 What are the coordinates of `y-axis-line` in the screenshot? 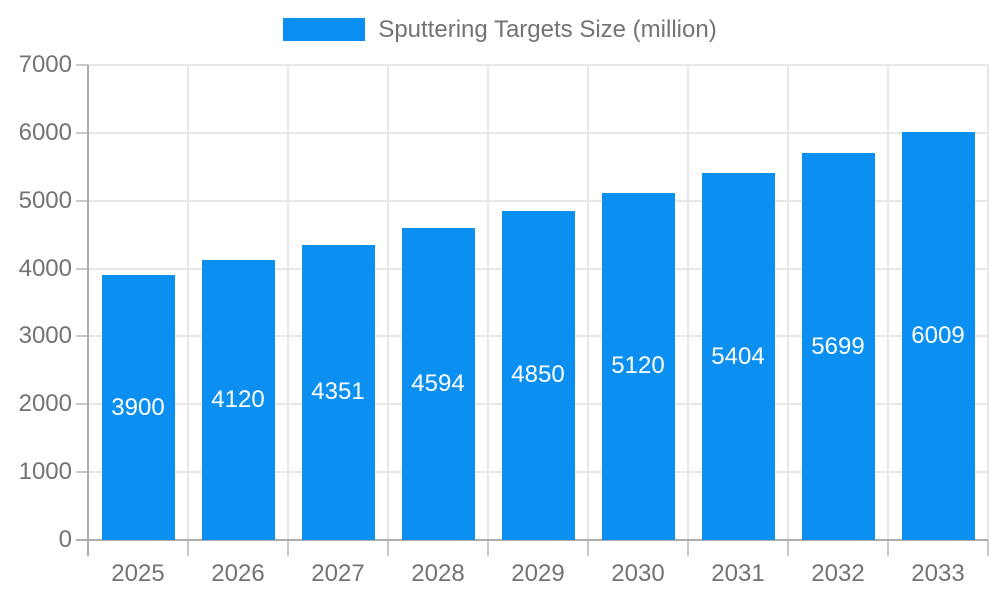 It's located at (88, 310).